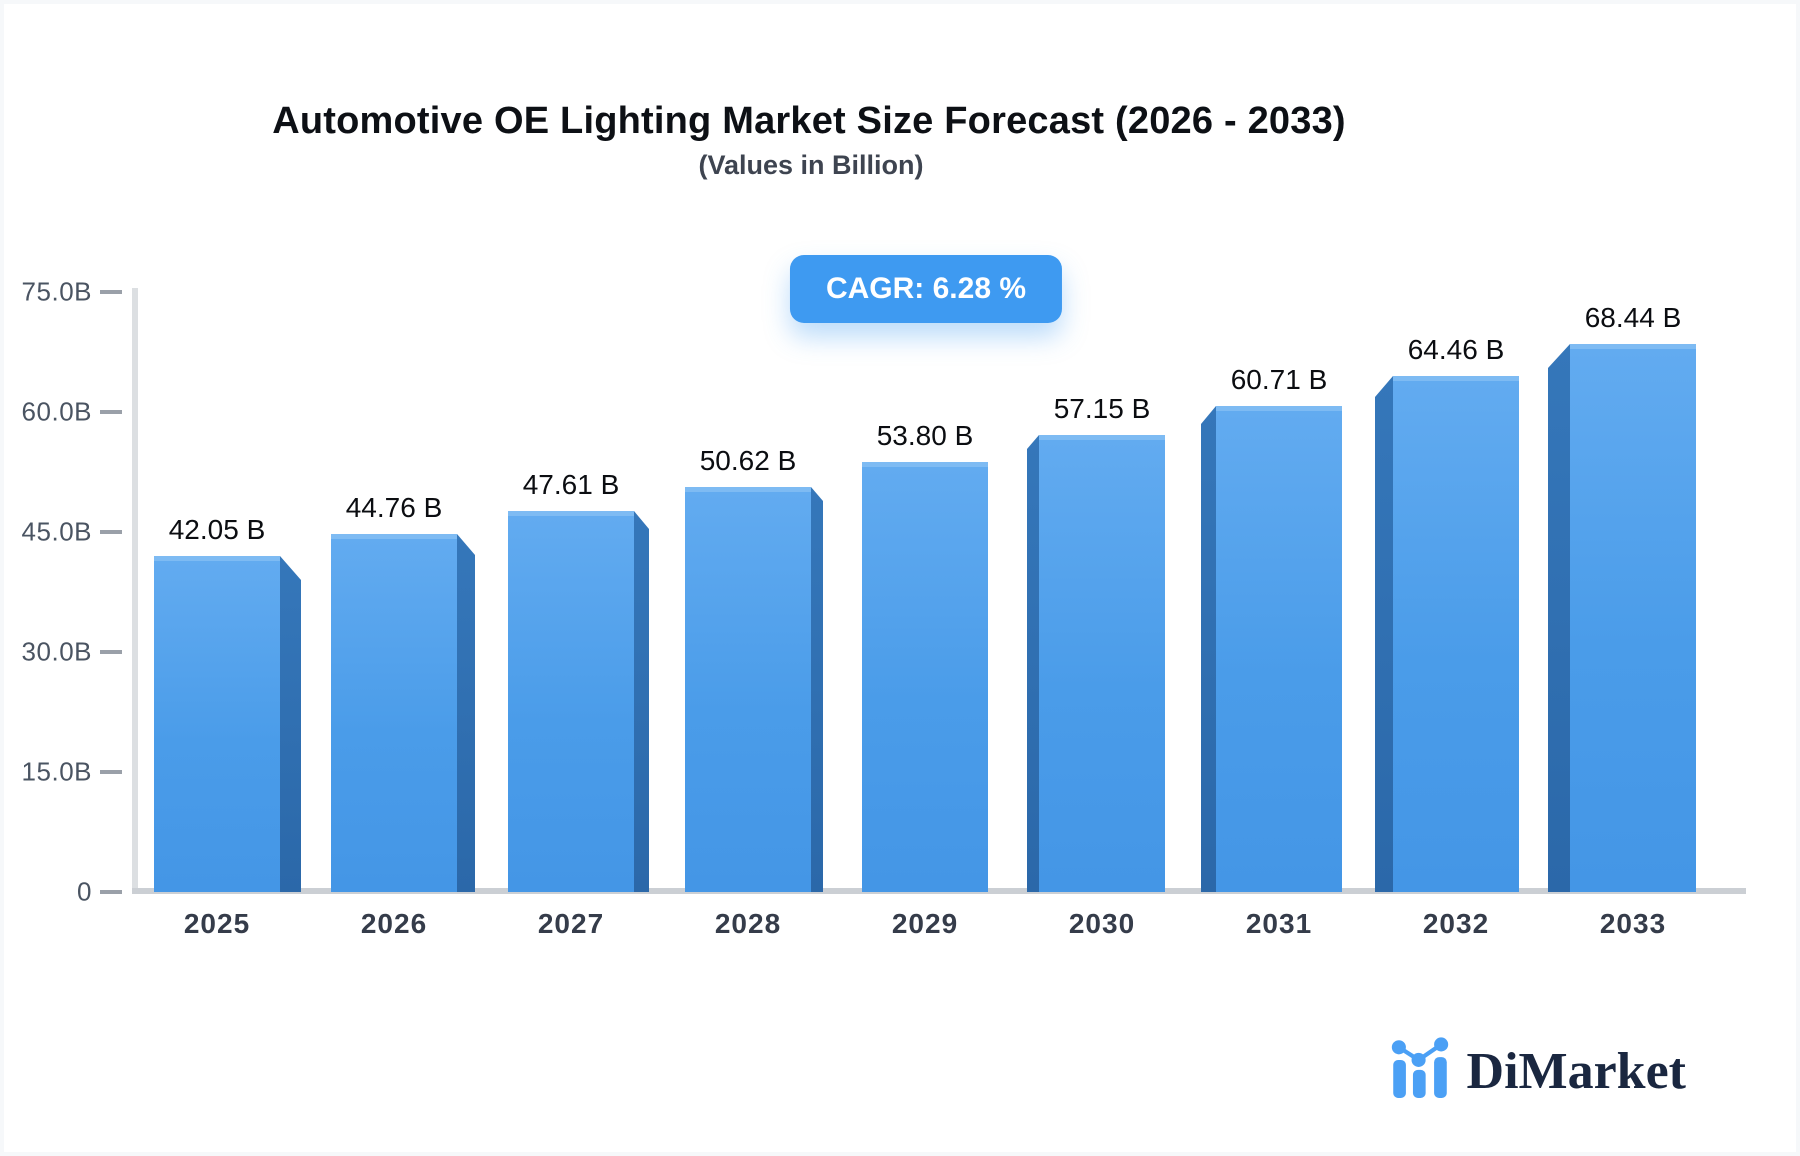 Image resolution: width=1800 pixels, height=1156 pixels. Describe the element at coordinates (925, 677) in the screenshot. I see `bar-2029` at that location.